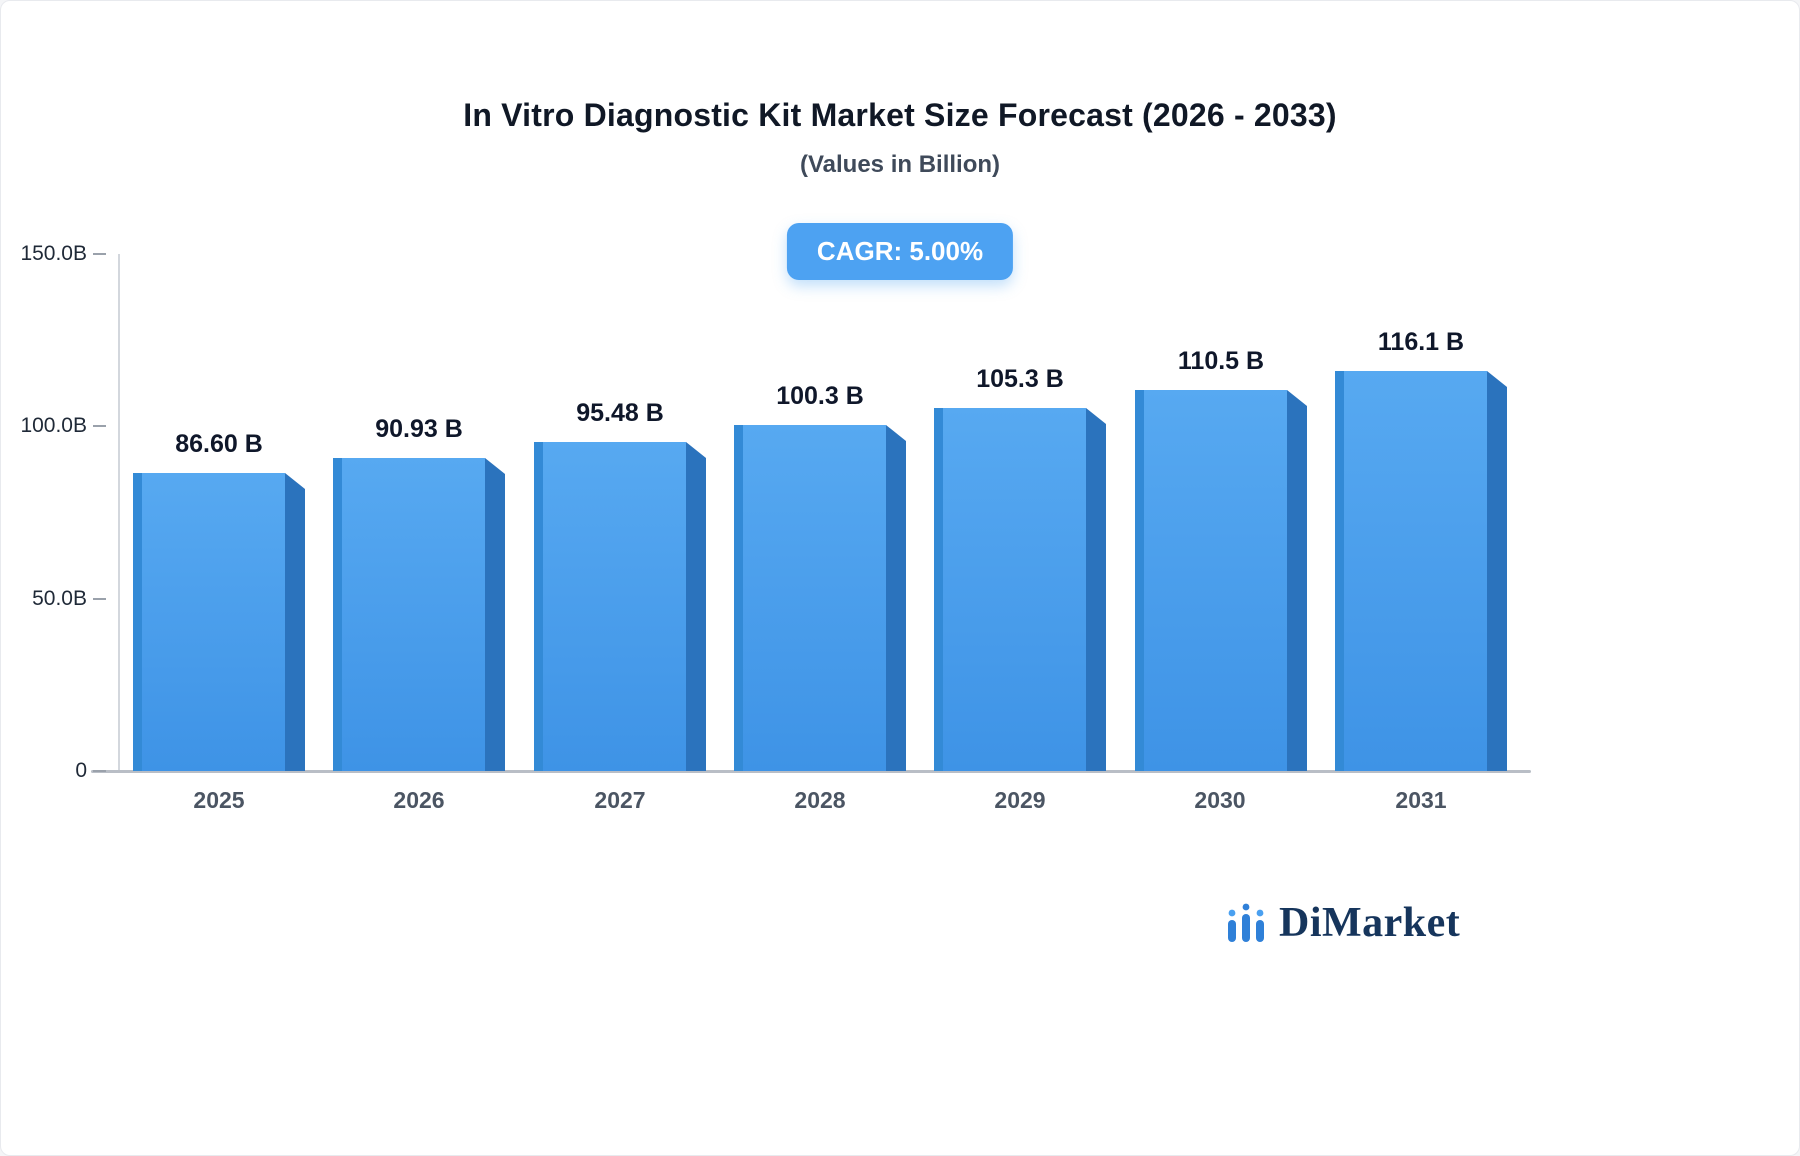 The height and width of the screenshot is (1156, 1800). I want to click on x-tick-label: 2029, so click(1020, 800).